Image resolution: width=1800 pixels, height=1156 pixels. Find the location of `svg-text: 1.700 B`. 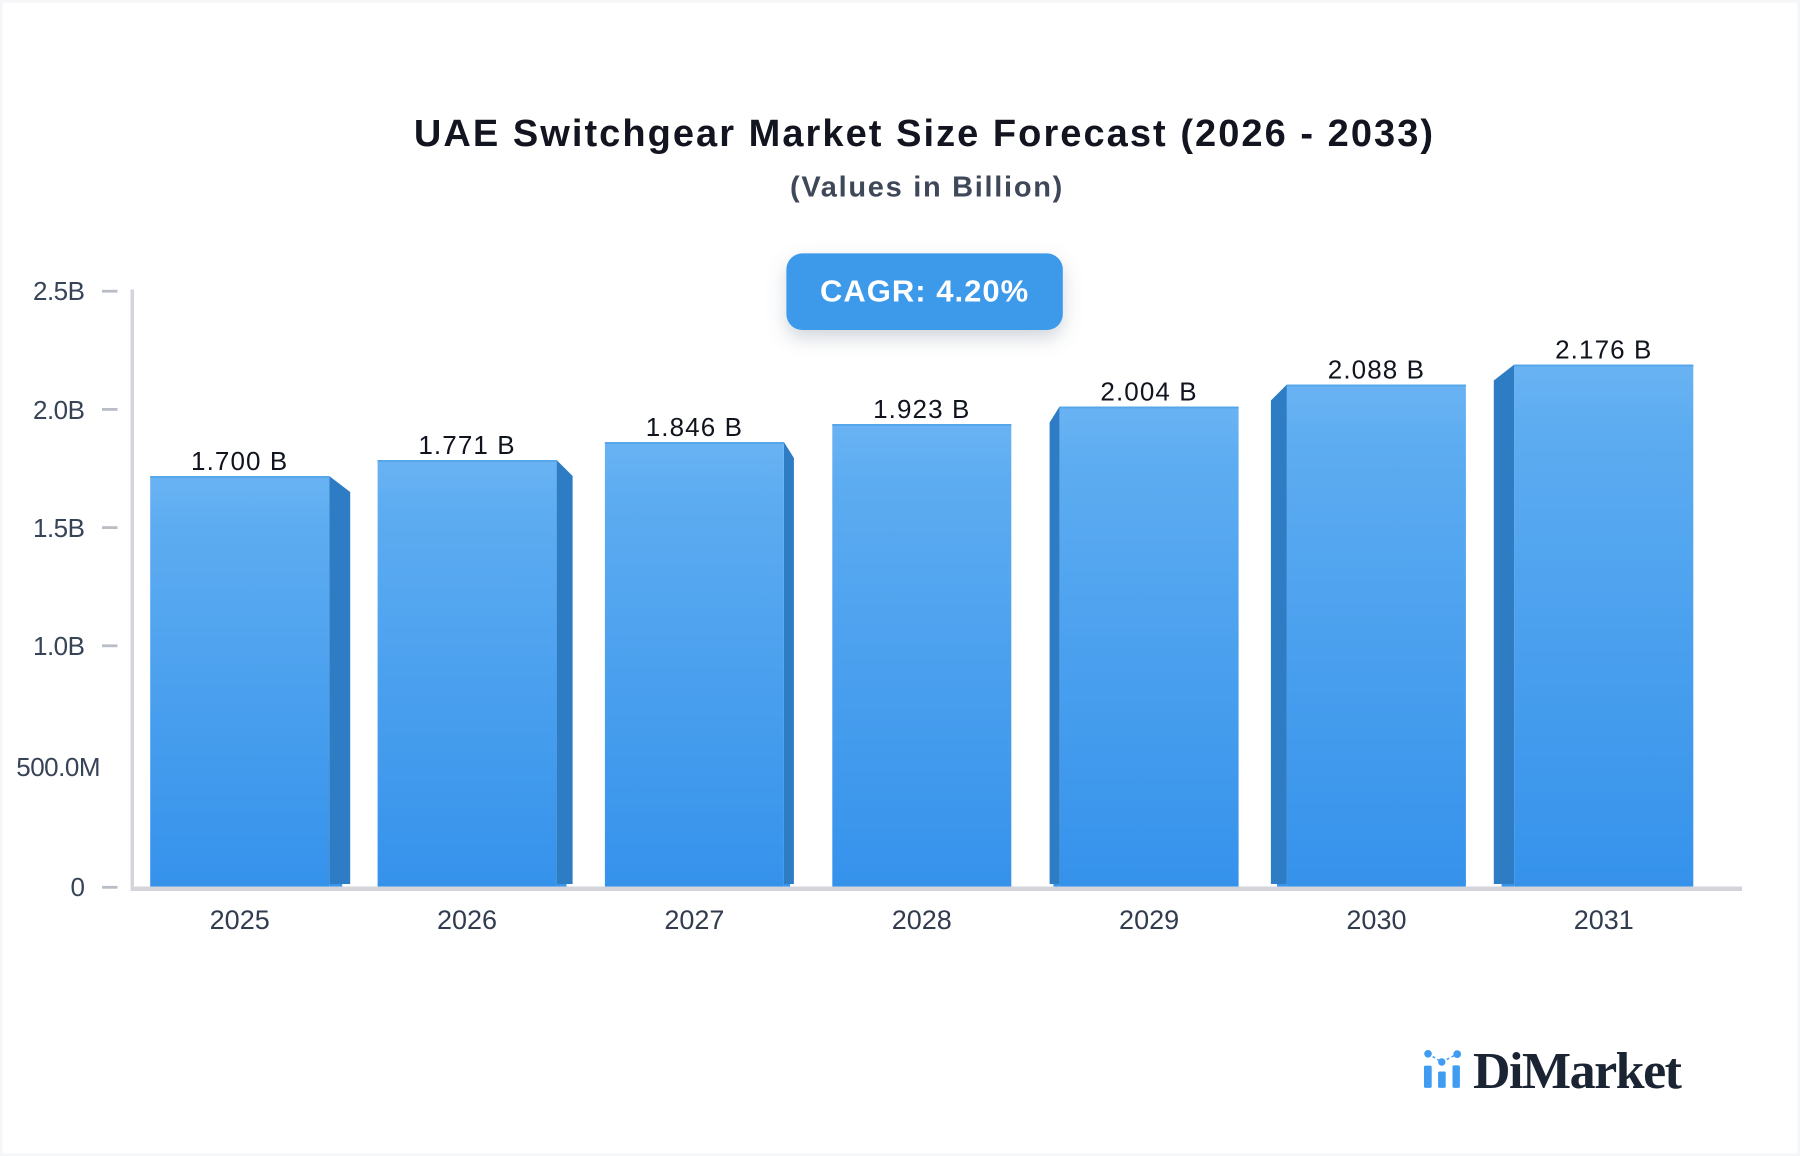

svg-text: 1.700 B is located at coordinates (239, 461).